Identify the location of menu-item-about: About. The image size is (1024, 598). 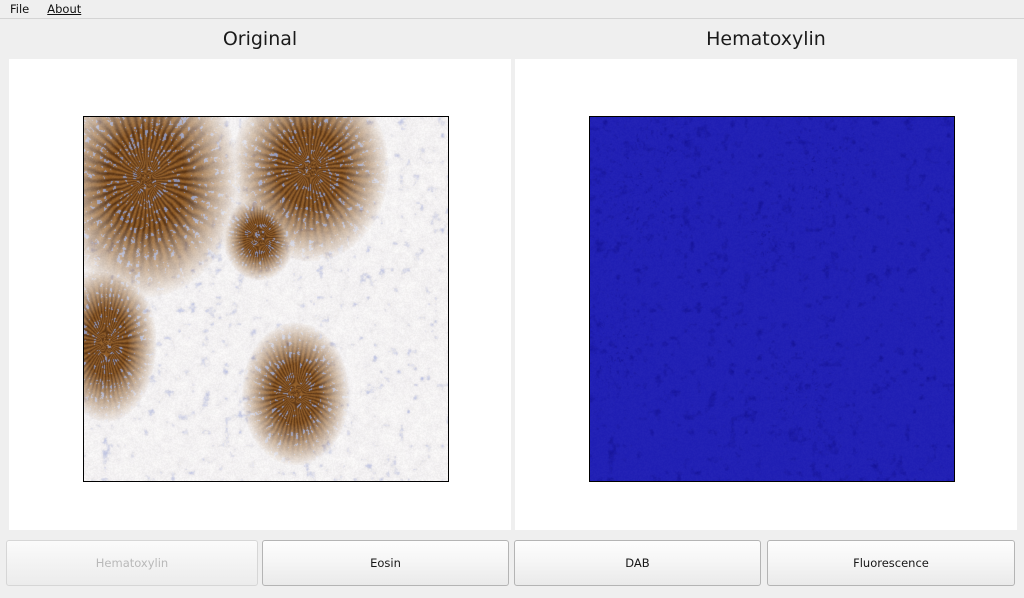
(68, 9).